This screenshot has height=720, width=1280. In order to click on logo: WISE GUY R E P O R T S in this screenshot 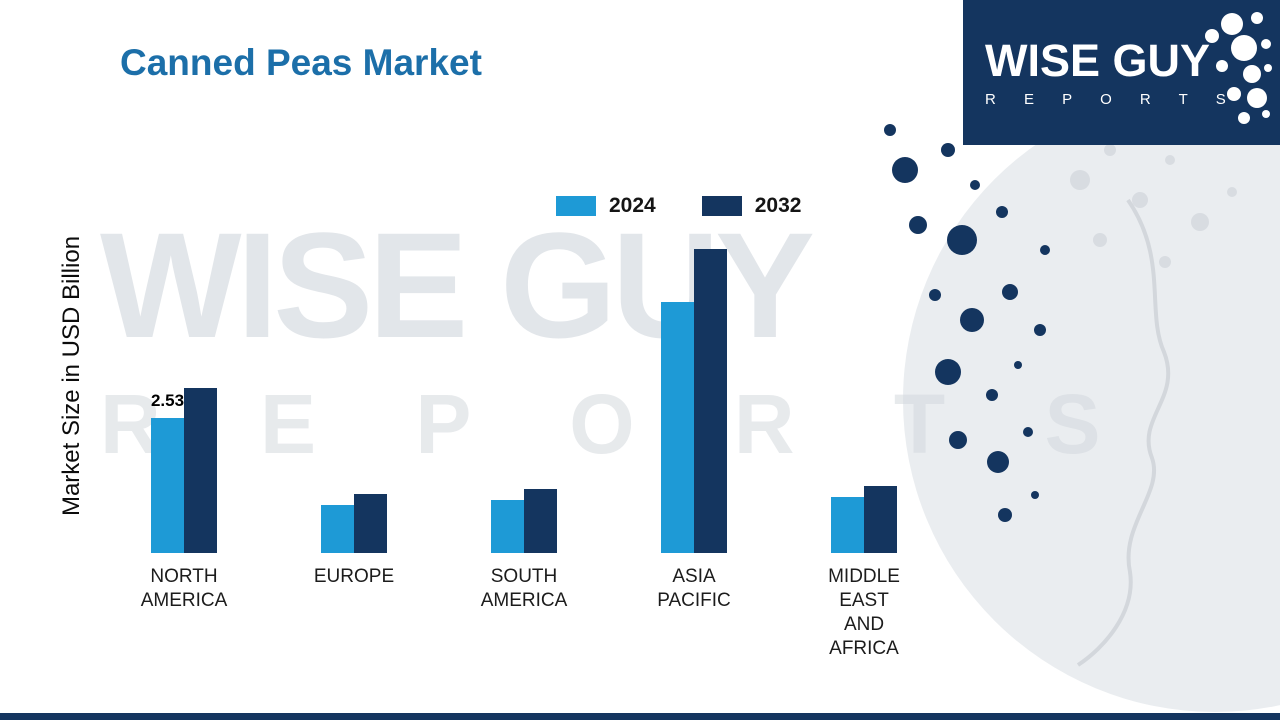, I will do `click(1121, 72)`.